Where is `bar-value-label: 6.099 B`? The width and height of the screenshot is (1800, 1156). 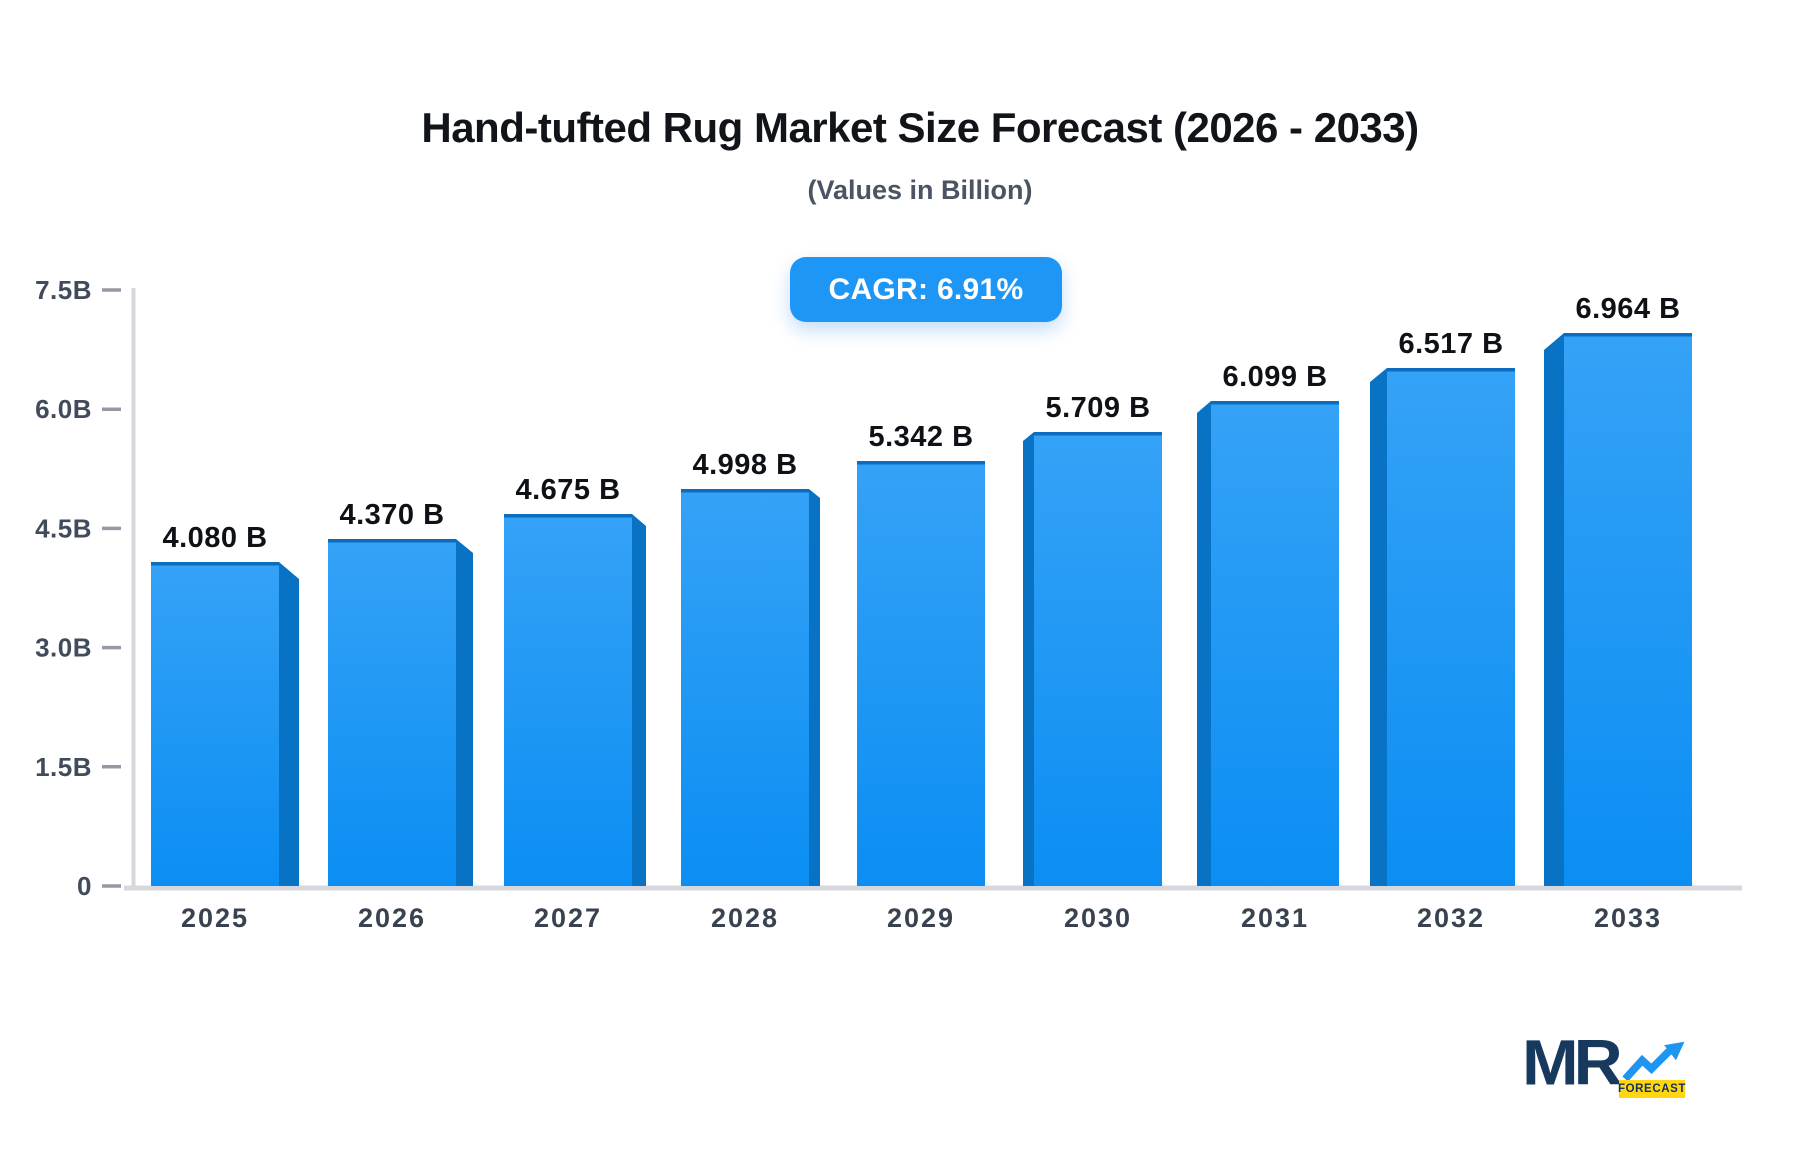
bar-value-label: 6.099 B is located at coordinates (1274, 377).